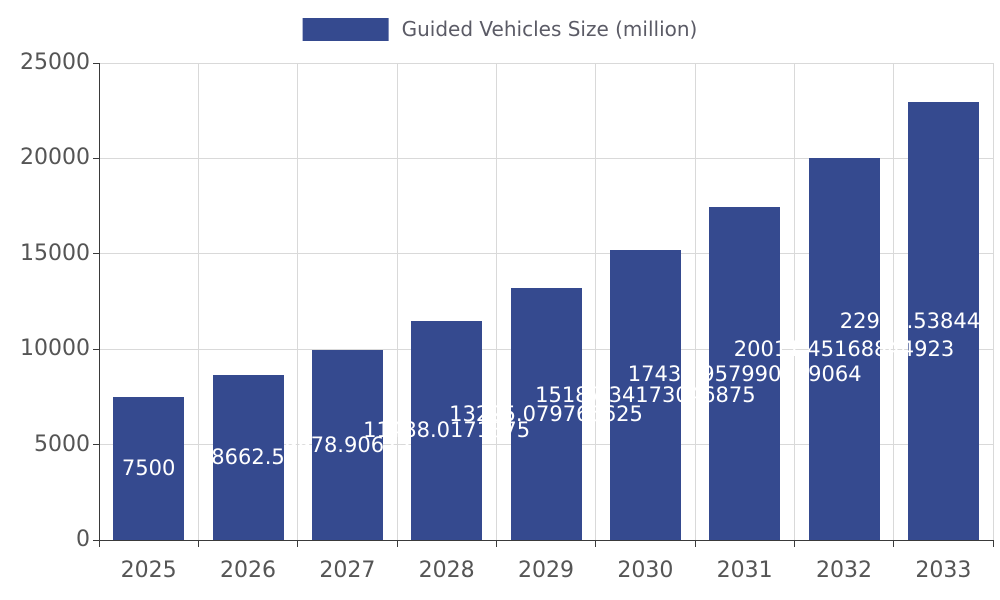  I want to click on bar-2029, so click(546, 413).